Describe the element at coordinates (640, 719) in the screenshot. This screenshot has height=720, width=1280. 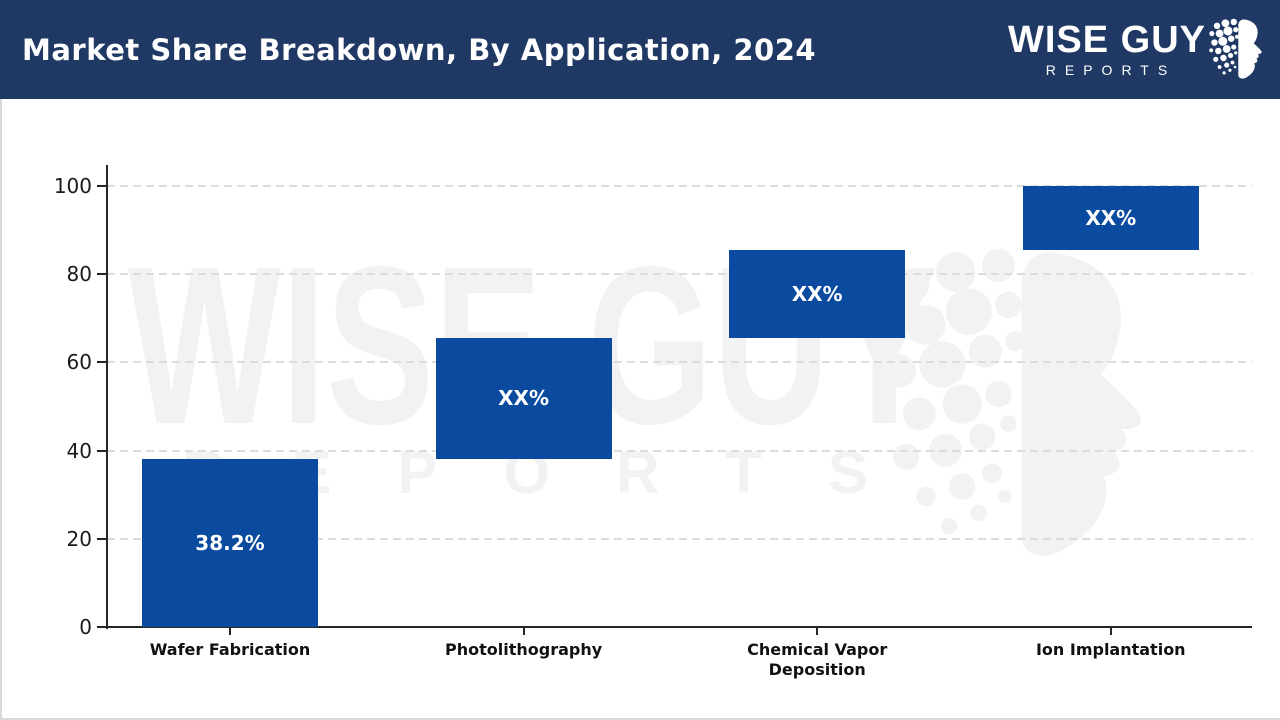
I see `page-bottom-border` at that location.